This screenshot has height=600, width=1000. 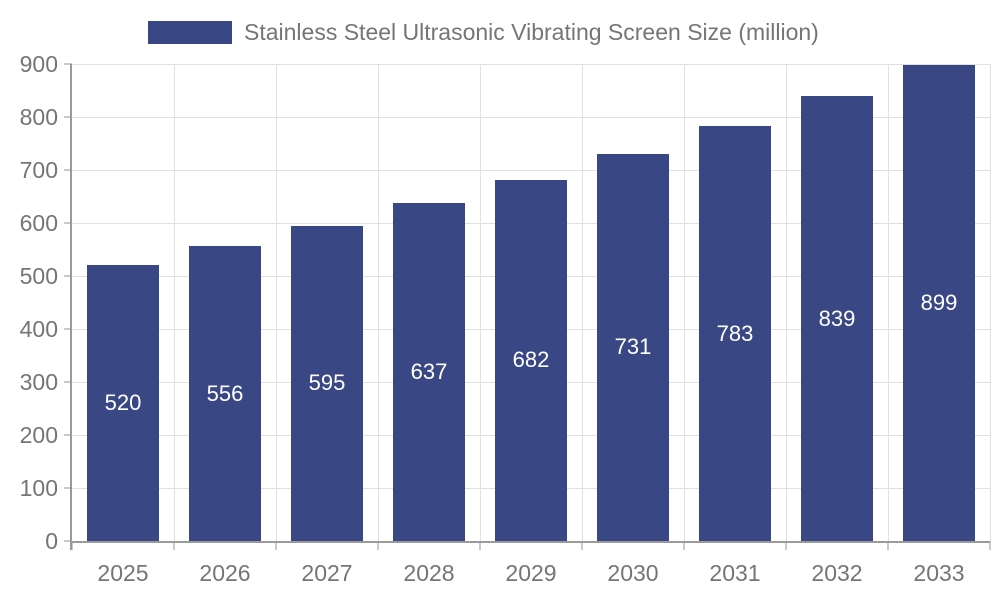 I want to click on y-tick-label: 500, so click(x=38, y=276).